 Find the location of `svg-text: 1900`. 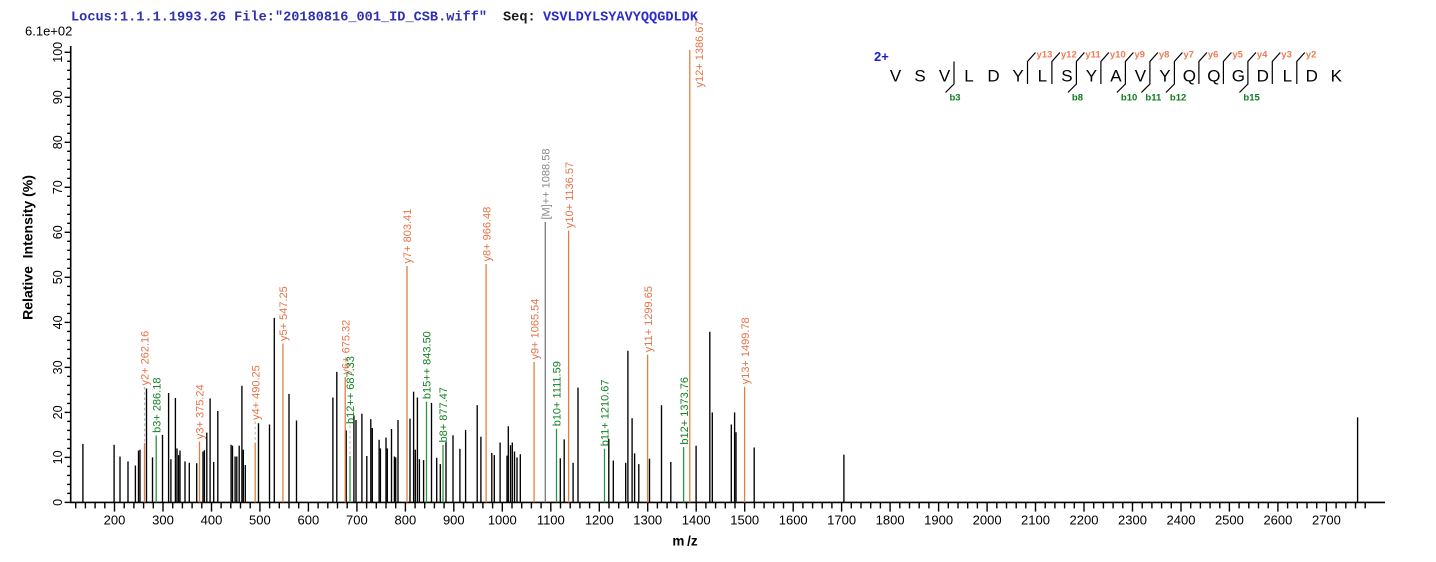

svg-text: 1900 is located at coordinates (938, 520).